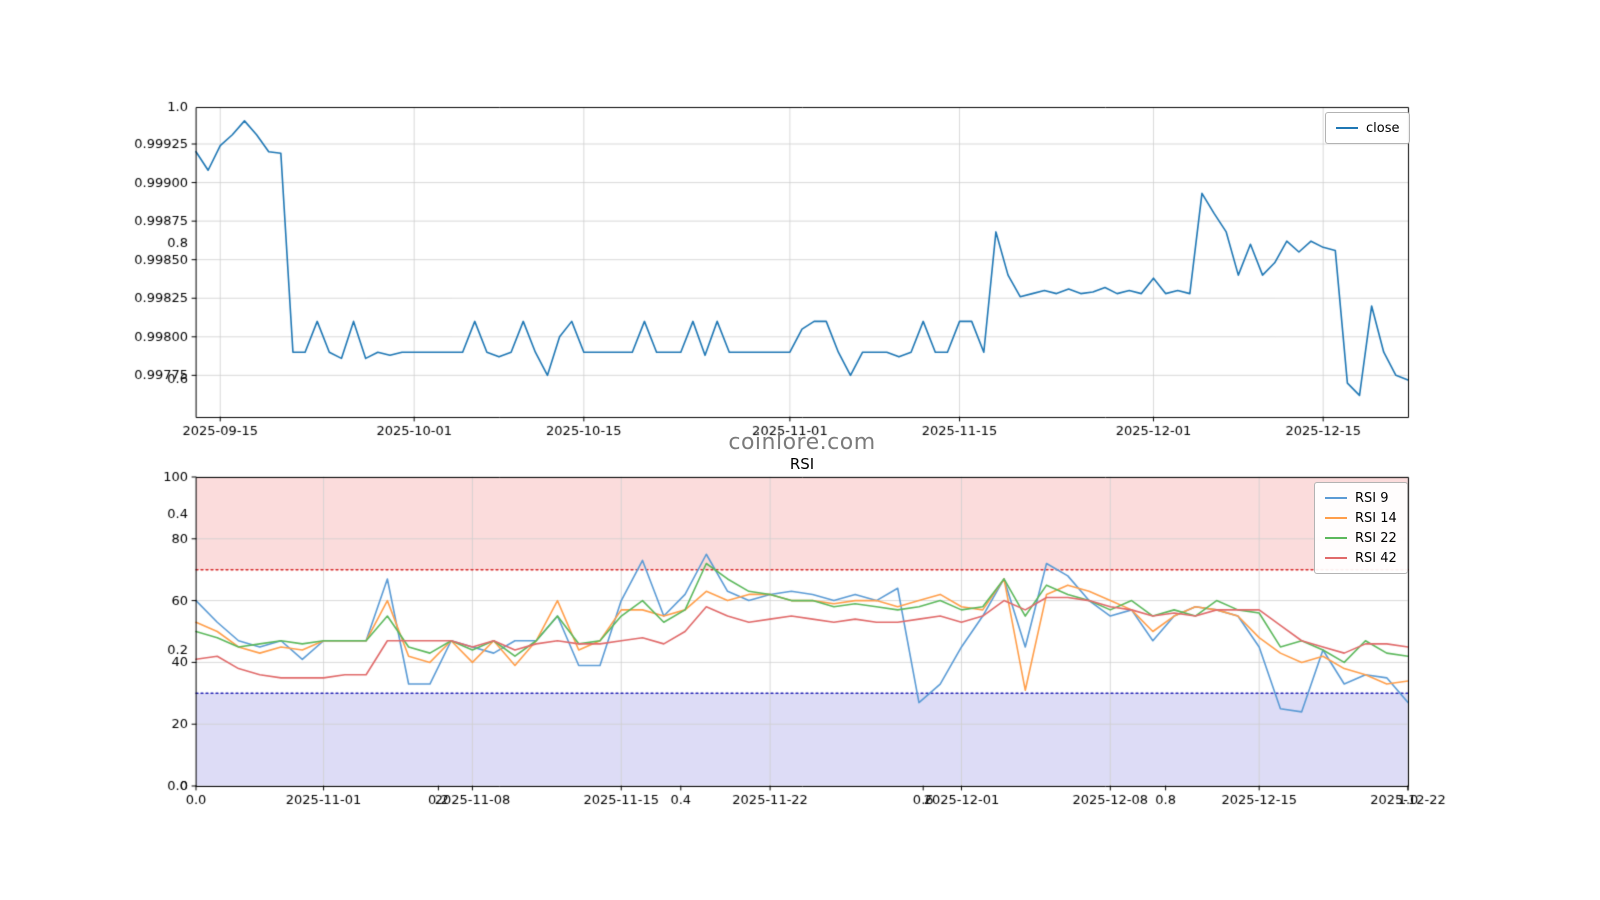 Image resolution: width=1600 pixels, height=900 pixels. I want to click on legend-label-rsi-9: RSI 9, so click(1372, 498).